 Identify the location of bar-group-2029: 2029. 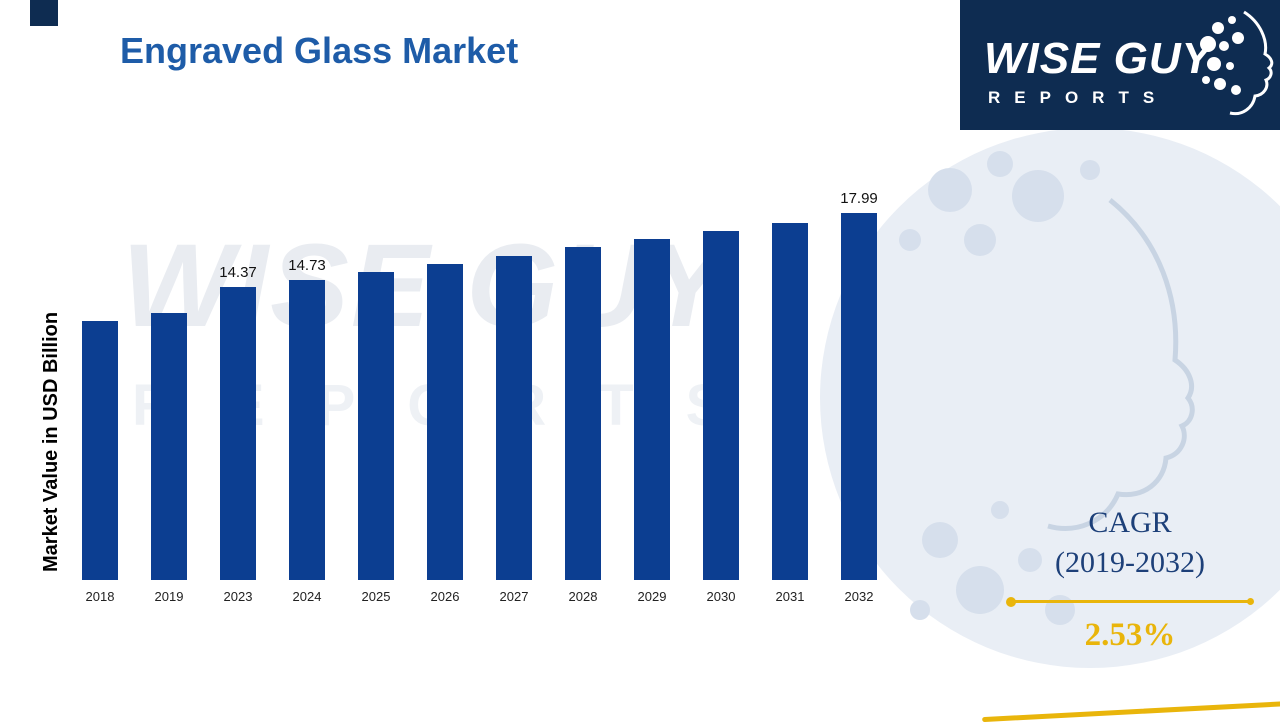
(652, 410).